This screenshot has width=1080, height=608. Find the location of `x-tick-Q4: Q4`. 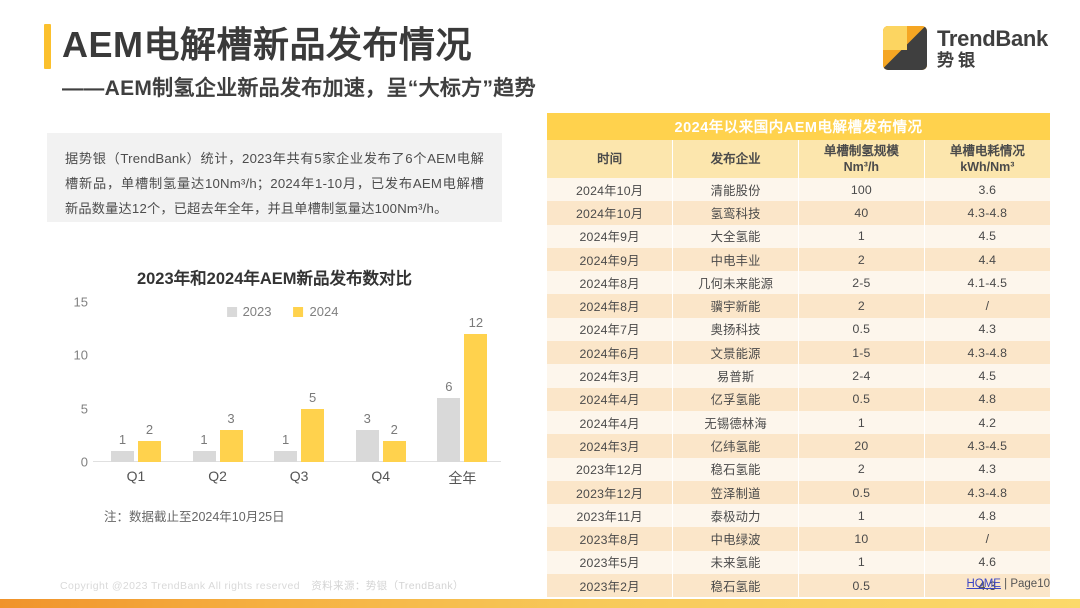

x-tick-Q4: Q4 is located at coordinates (381, 476).